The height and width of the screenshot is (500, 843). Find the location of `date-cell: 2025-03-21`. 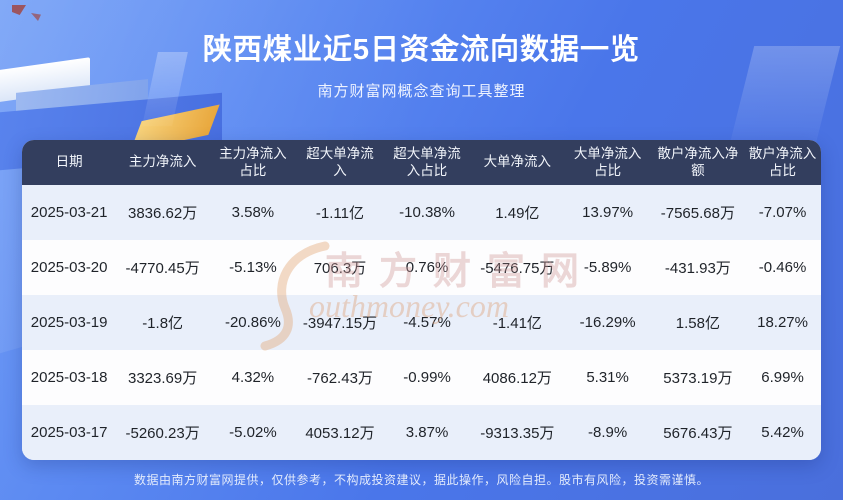

date-cell: 2025-03-21 is located at coordinates (69, 212).